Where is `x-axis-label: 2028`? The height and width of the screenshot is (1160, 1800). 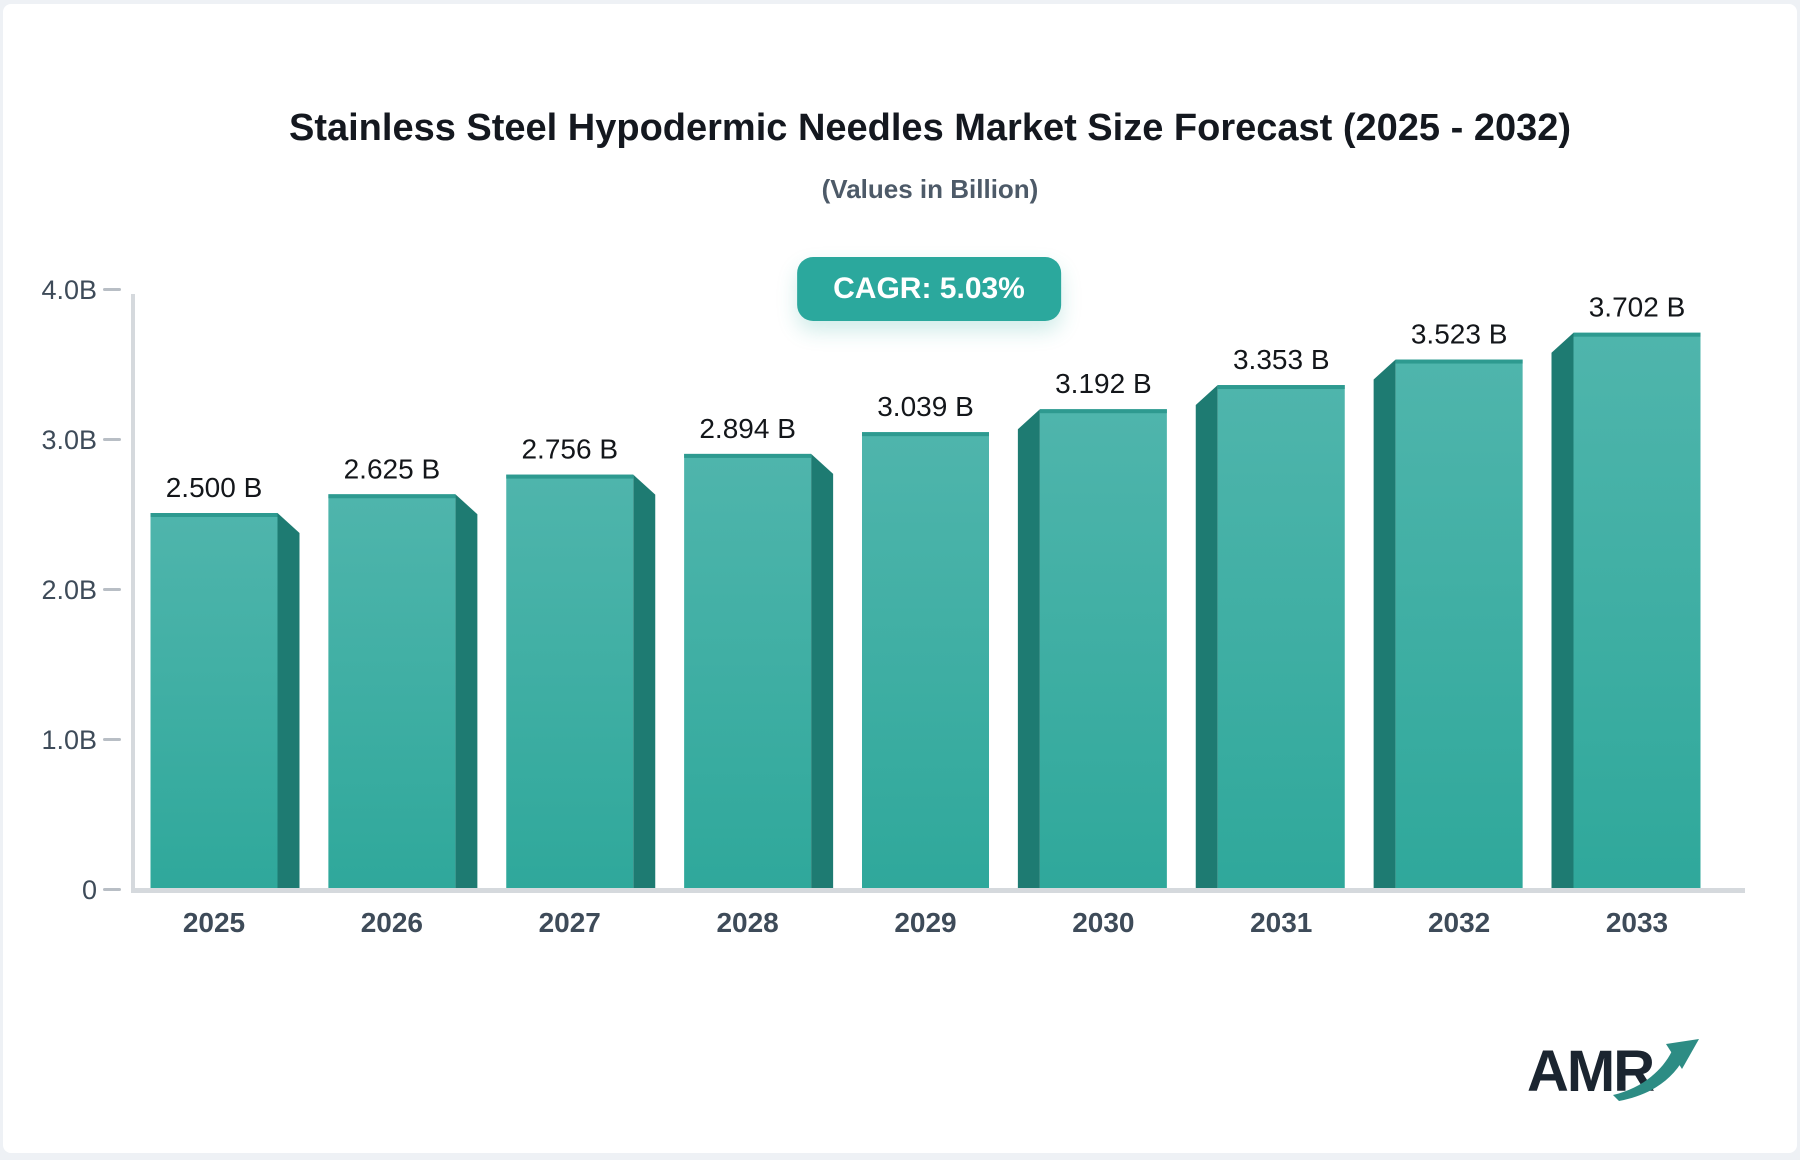
x-axis-label: 2028 is located at coordinates (747, 922).